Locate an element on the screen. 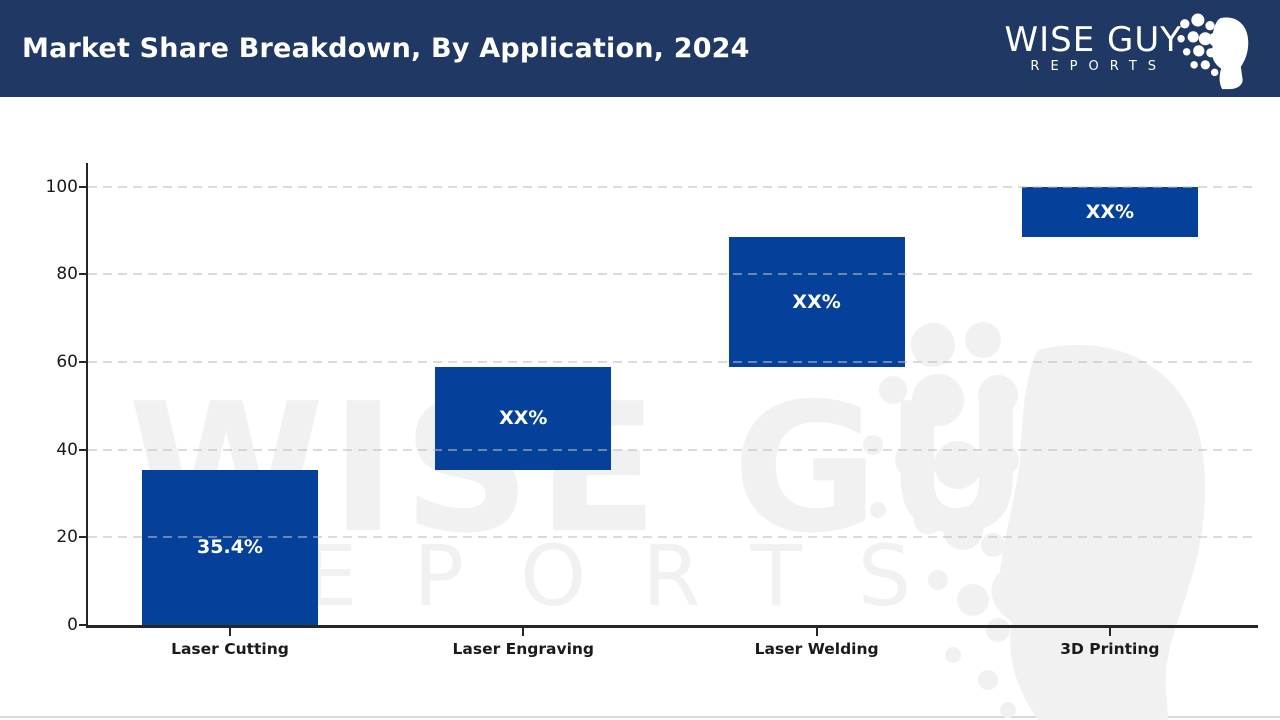  bar-laser-welding: XX% is located at coordinates (816, 302).